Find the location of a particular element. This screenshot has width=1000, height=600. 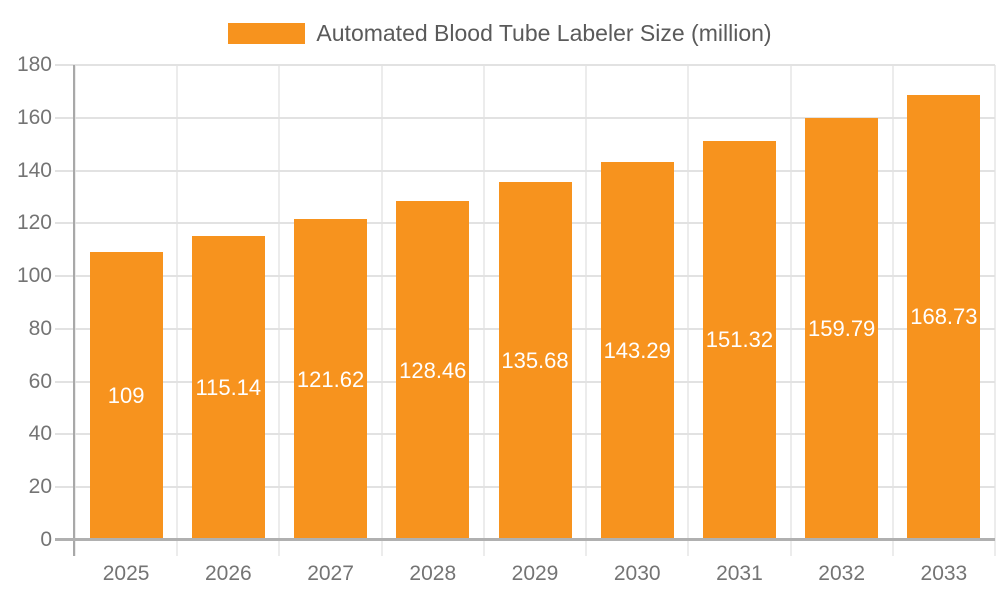

bar-value-label: 151.32 is located at coordinates (739, 340).